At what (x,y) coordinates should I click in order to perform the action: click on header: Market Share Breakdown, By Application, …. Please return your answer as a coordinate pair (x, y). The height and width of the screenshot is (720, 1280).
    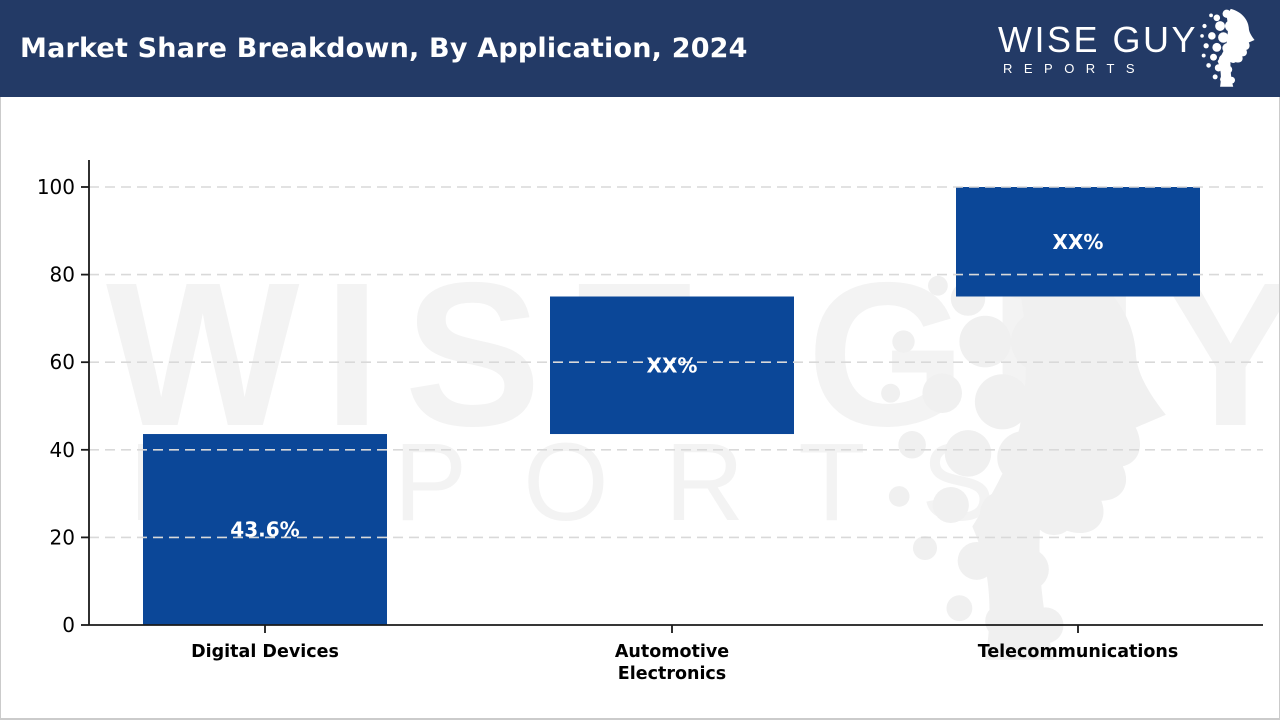
    Looking at the image, I should click on (640, 48).